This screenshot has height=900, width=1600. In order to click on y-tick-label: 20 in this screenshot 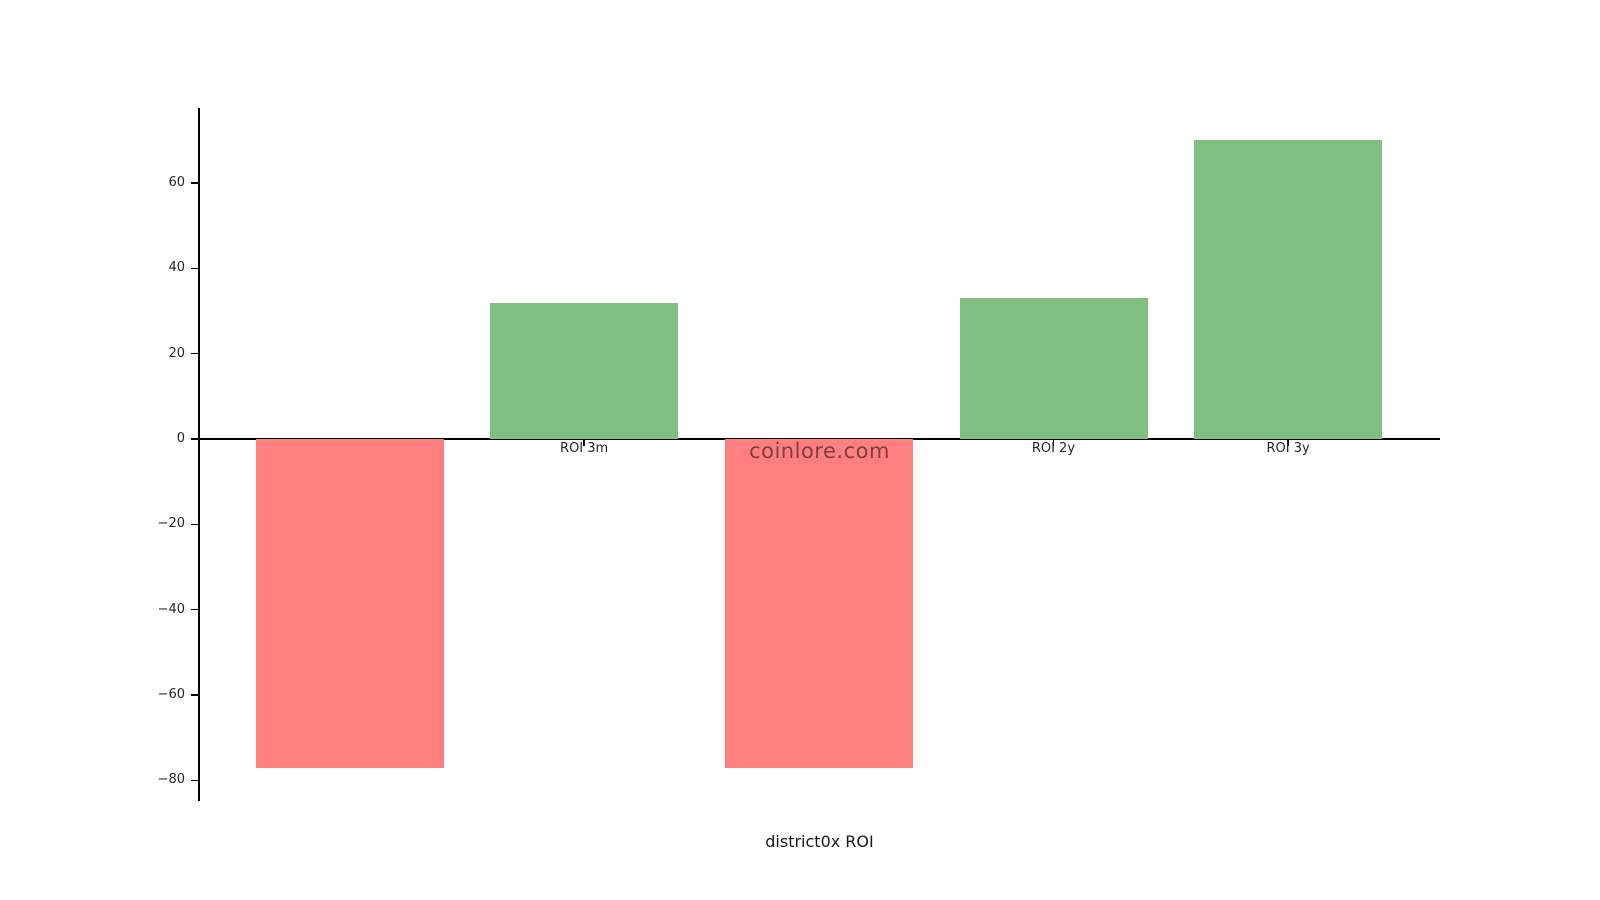, I will do `click(176, 353)`.